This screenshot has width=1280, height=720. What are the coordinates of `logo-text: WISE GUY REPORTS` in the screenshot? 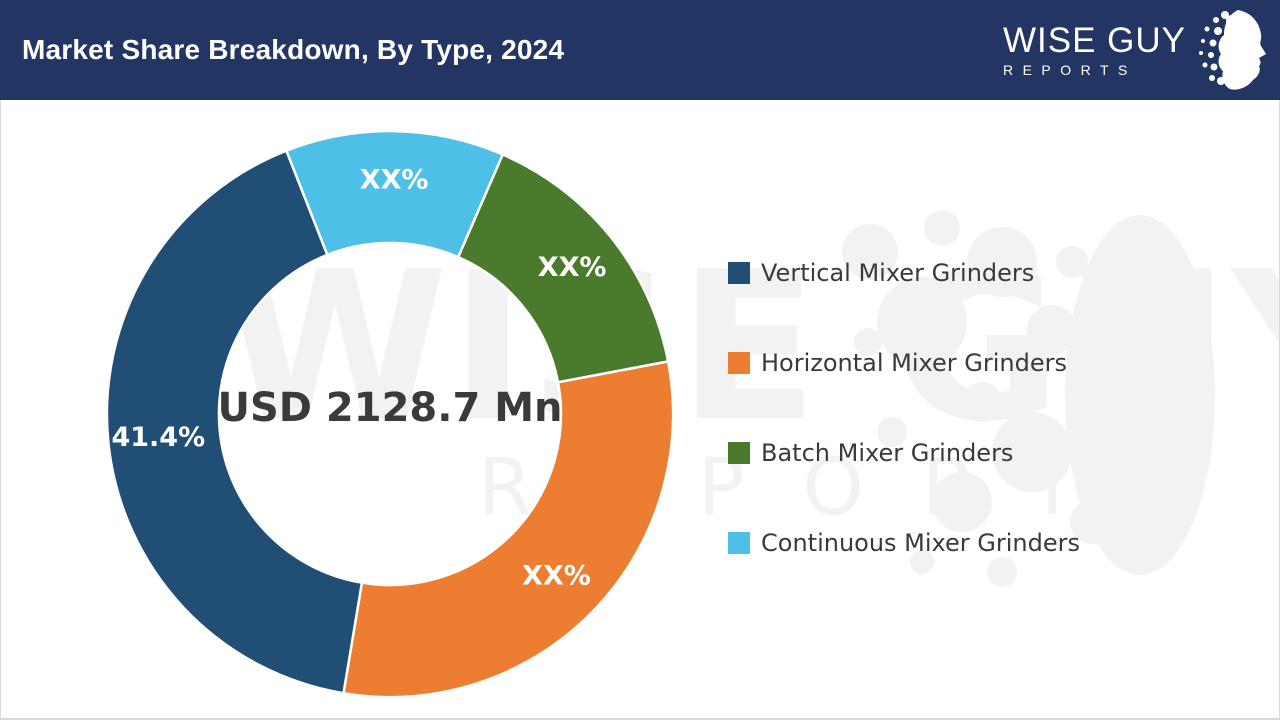 It's located at (1094, 49).